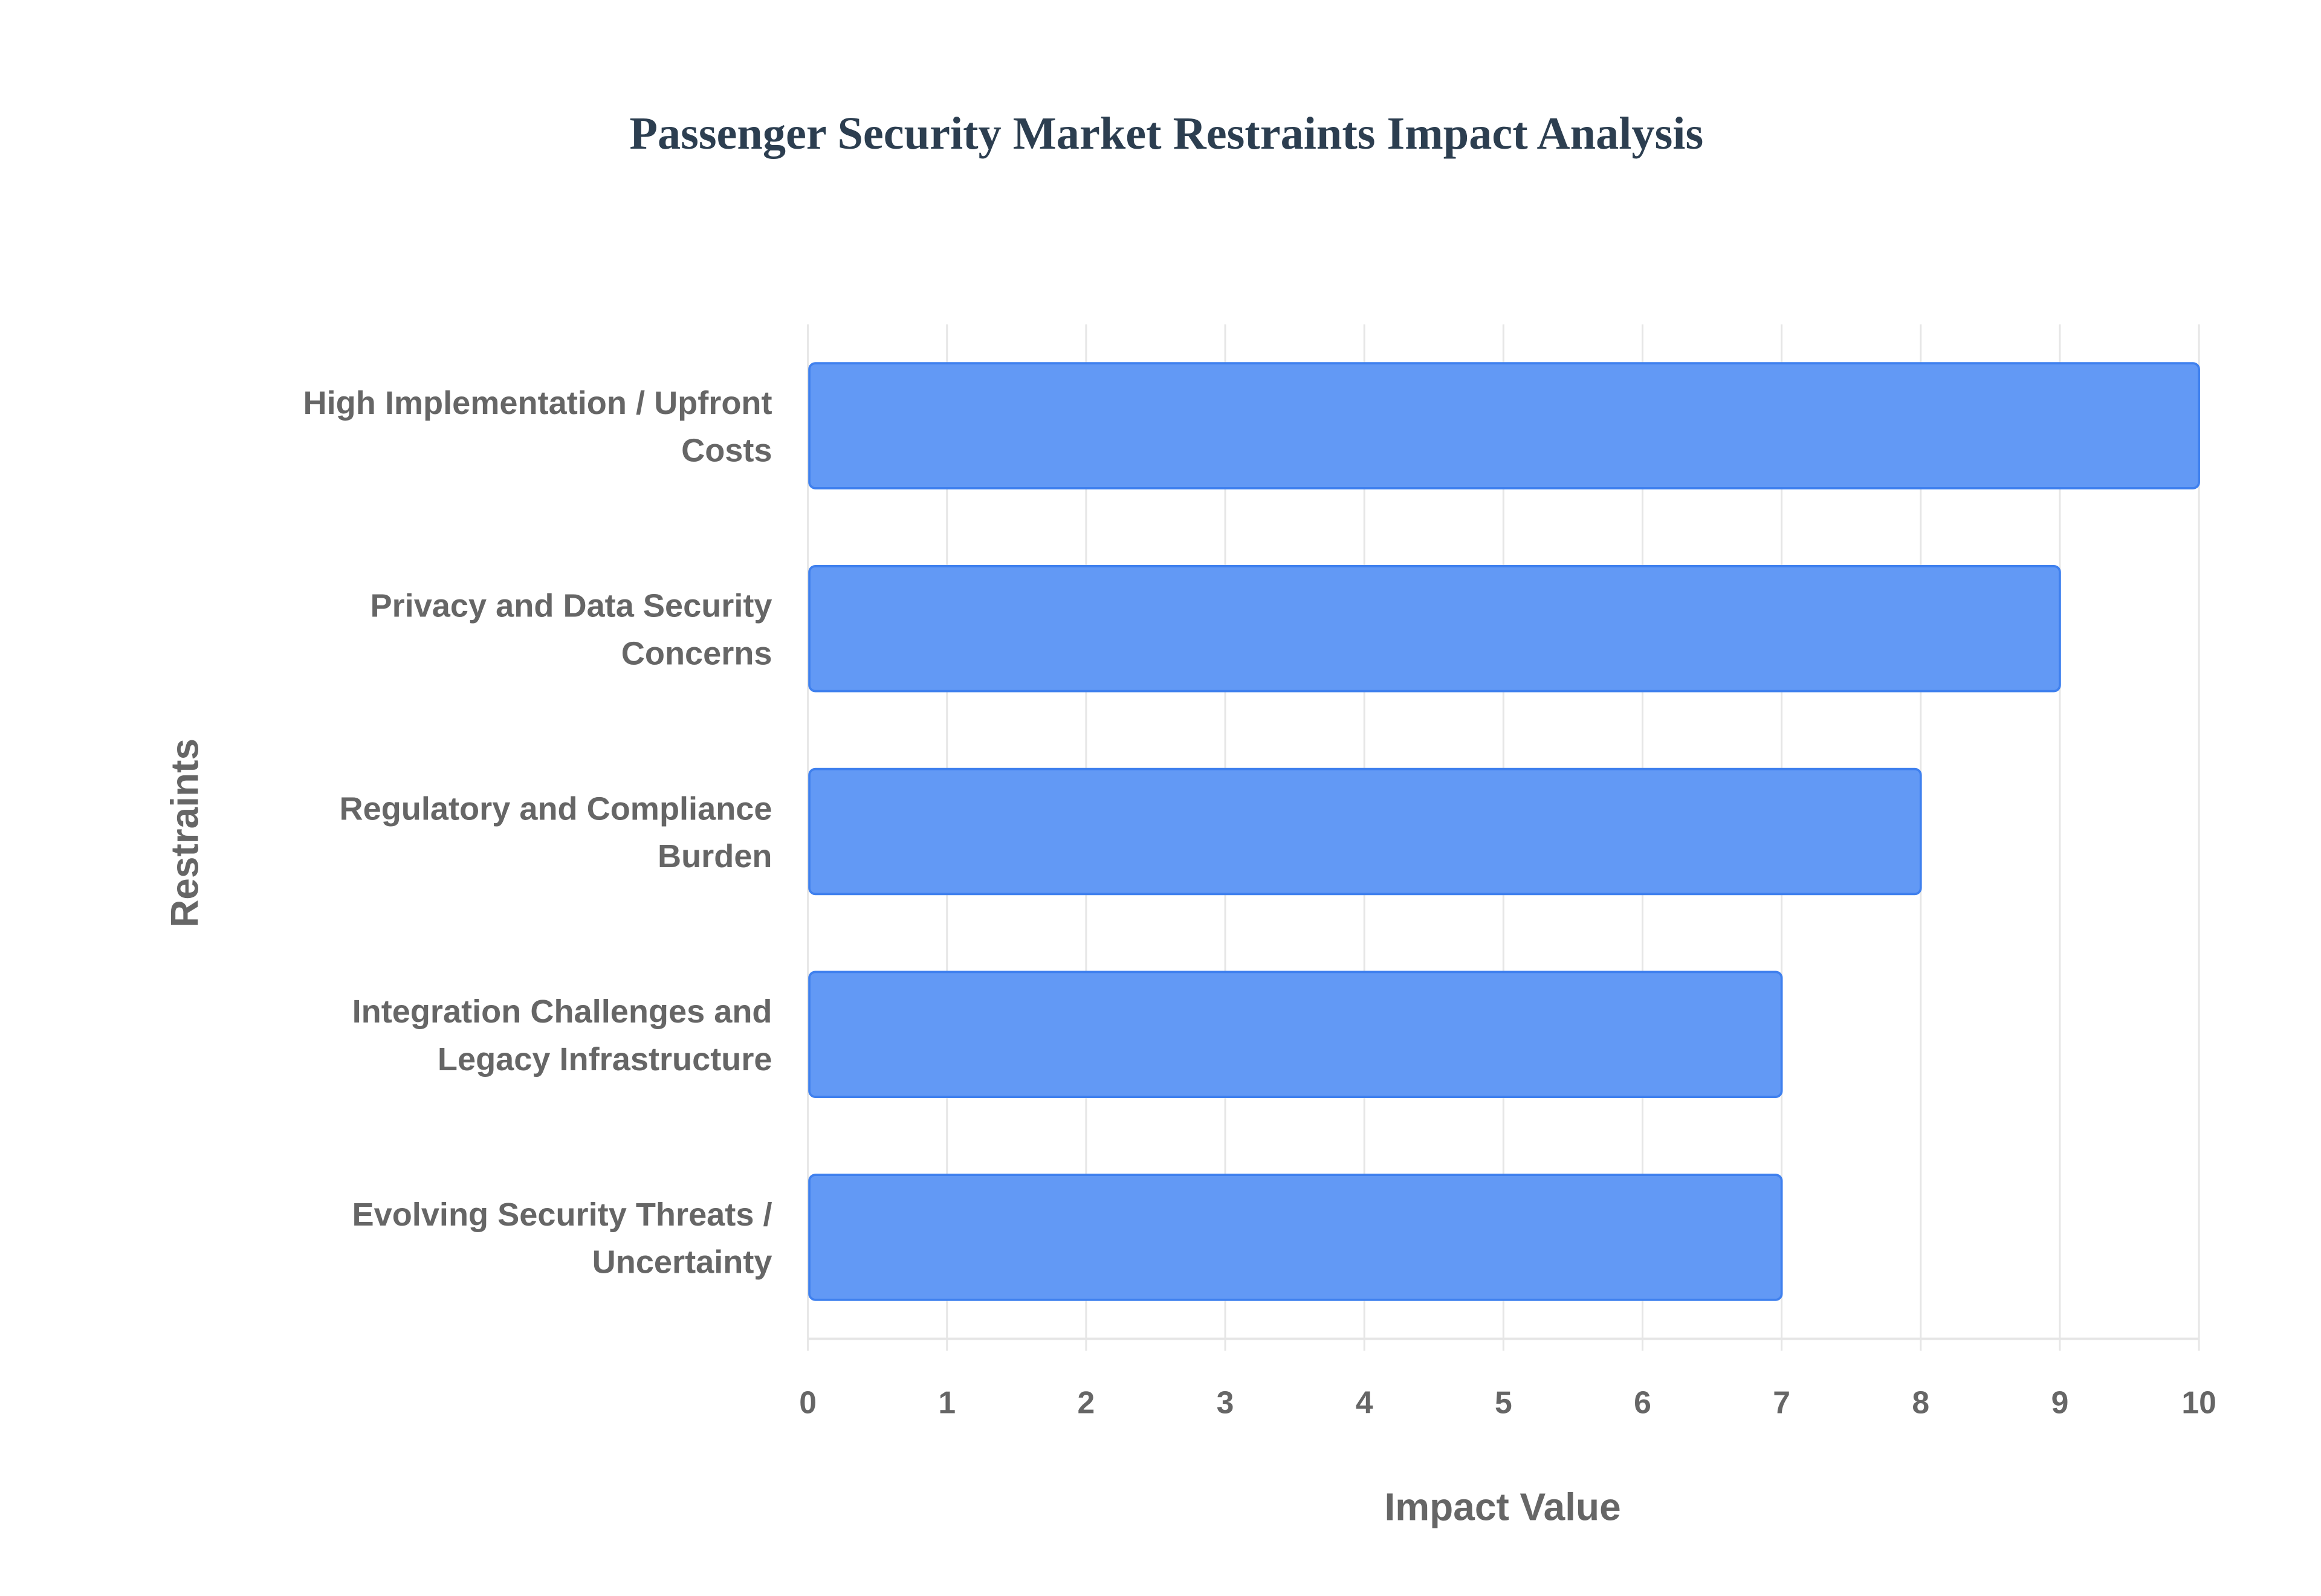 The image size is (2321, 1596). Describe the element at coordinates (1364, 1402) in the screenshot. I see `x-tick-label: 4` at that location.